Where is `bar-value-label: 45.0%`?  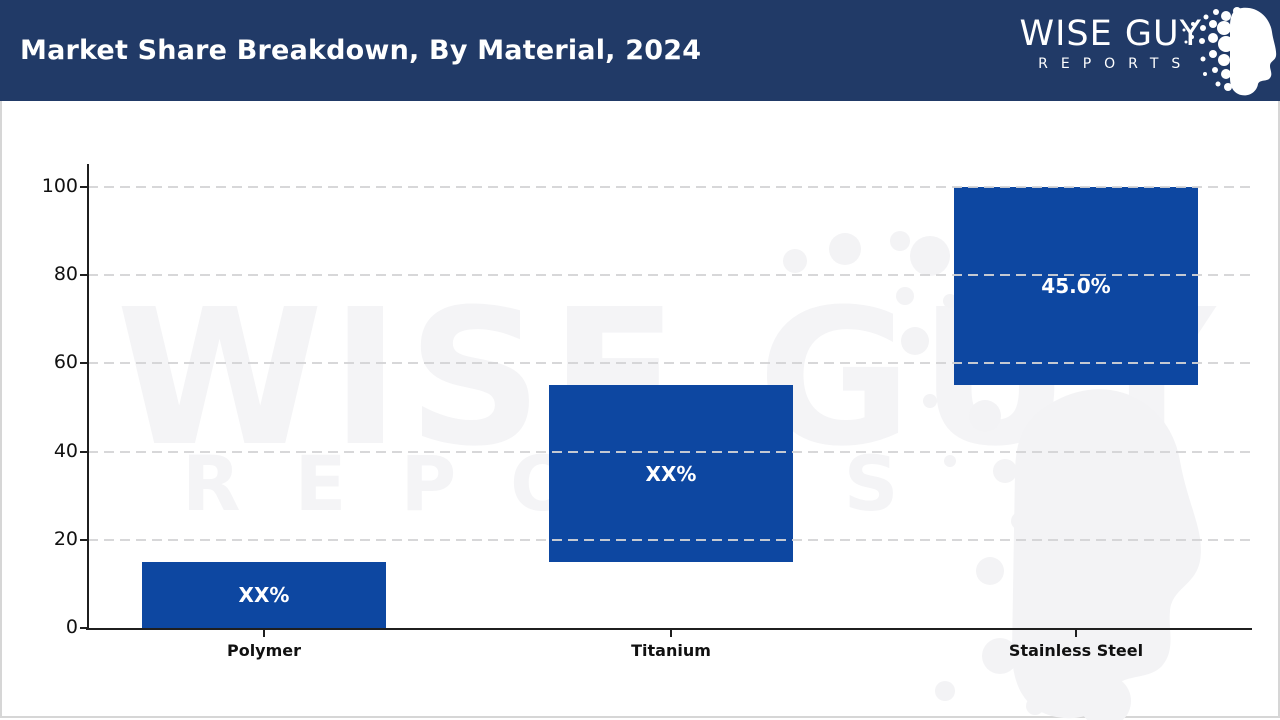
bar-value-label: 45.0% is located at coordinates (1076, 286).